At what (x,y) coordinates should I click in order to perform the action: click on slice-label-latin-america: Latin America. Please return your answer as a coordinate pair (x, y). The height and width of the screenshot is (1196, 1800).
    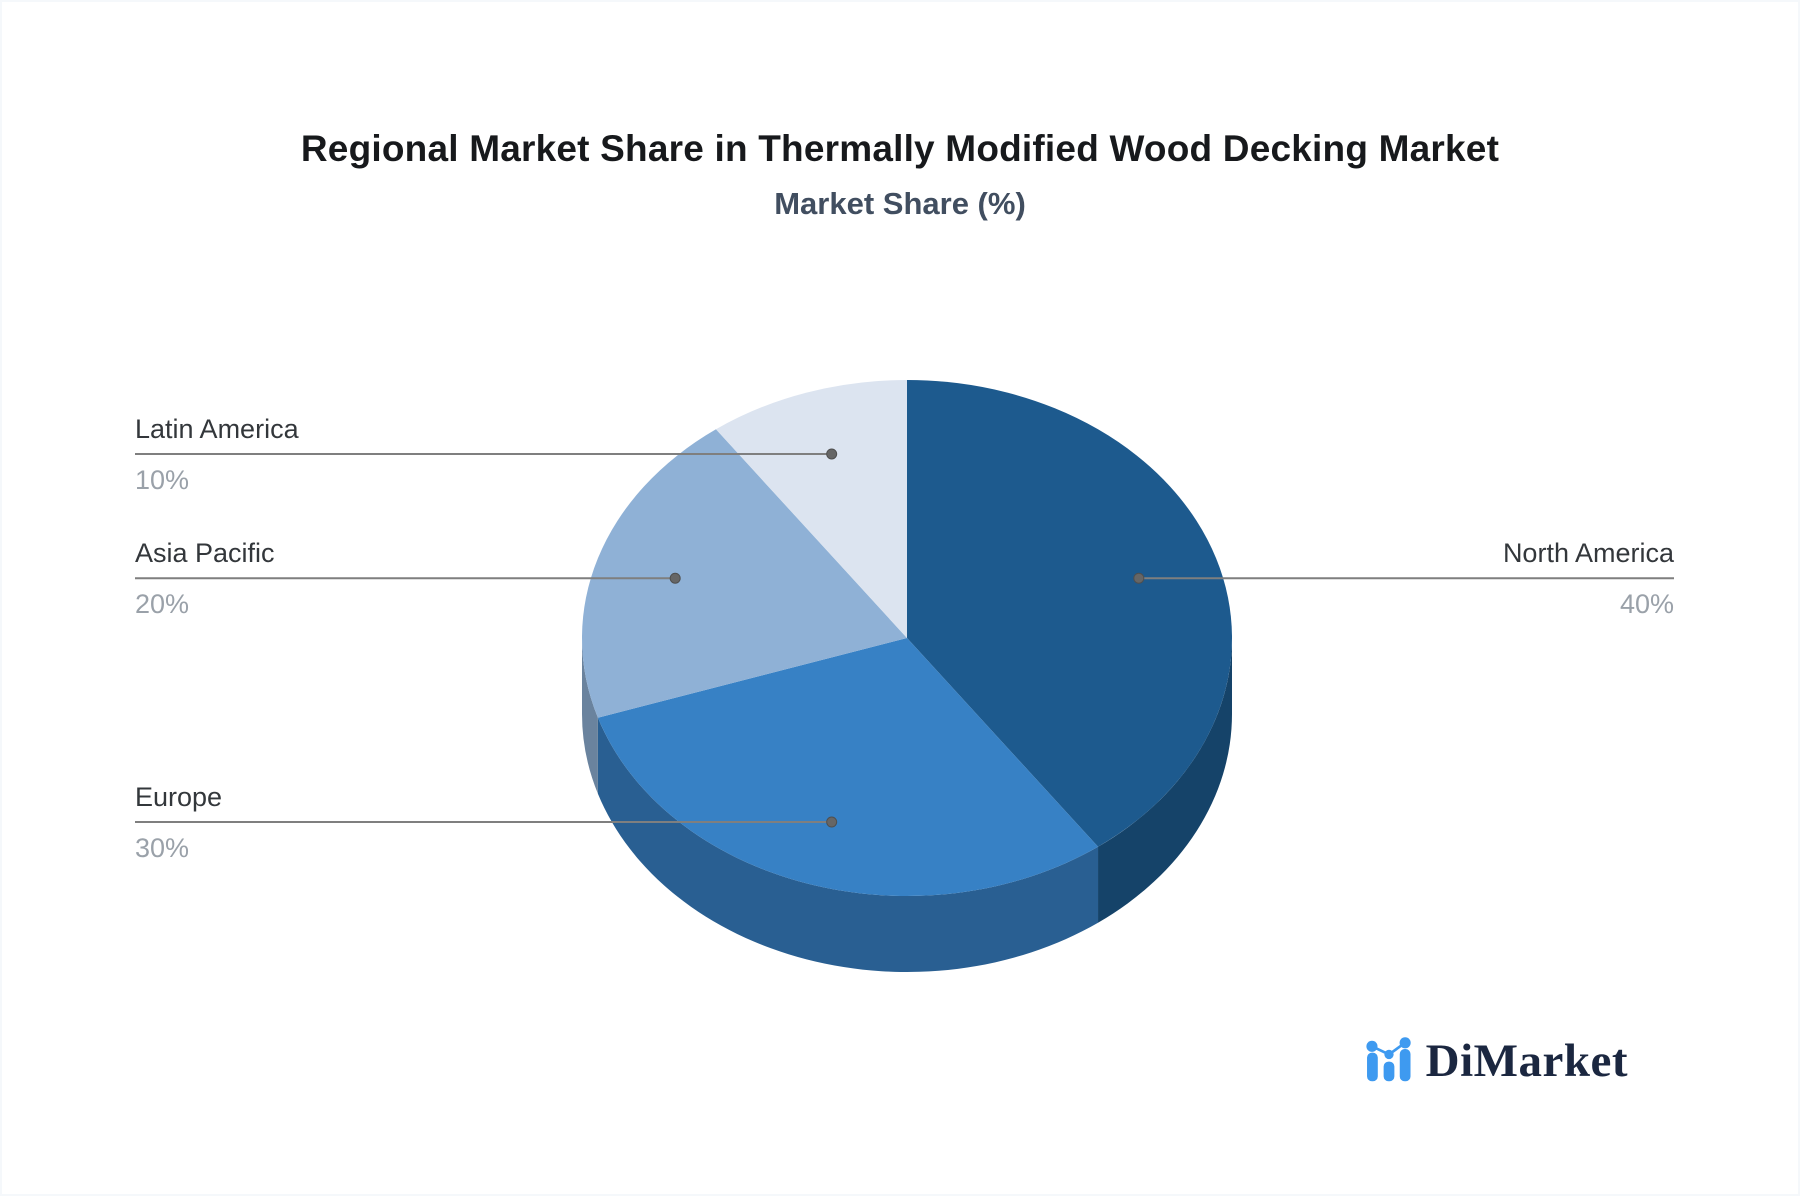
    Looking at the image, I should click on (217, 428).